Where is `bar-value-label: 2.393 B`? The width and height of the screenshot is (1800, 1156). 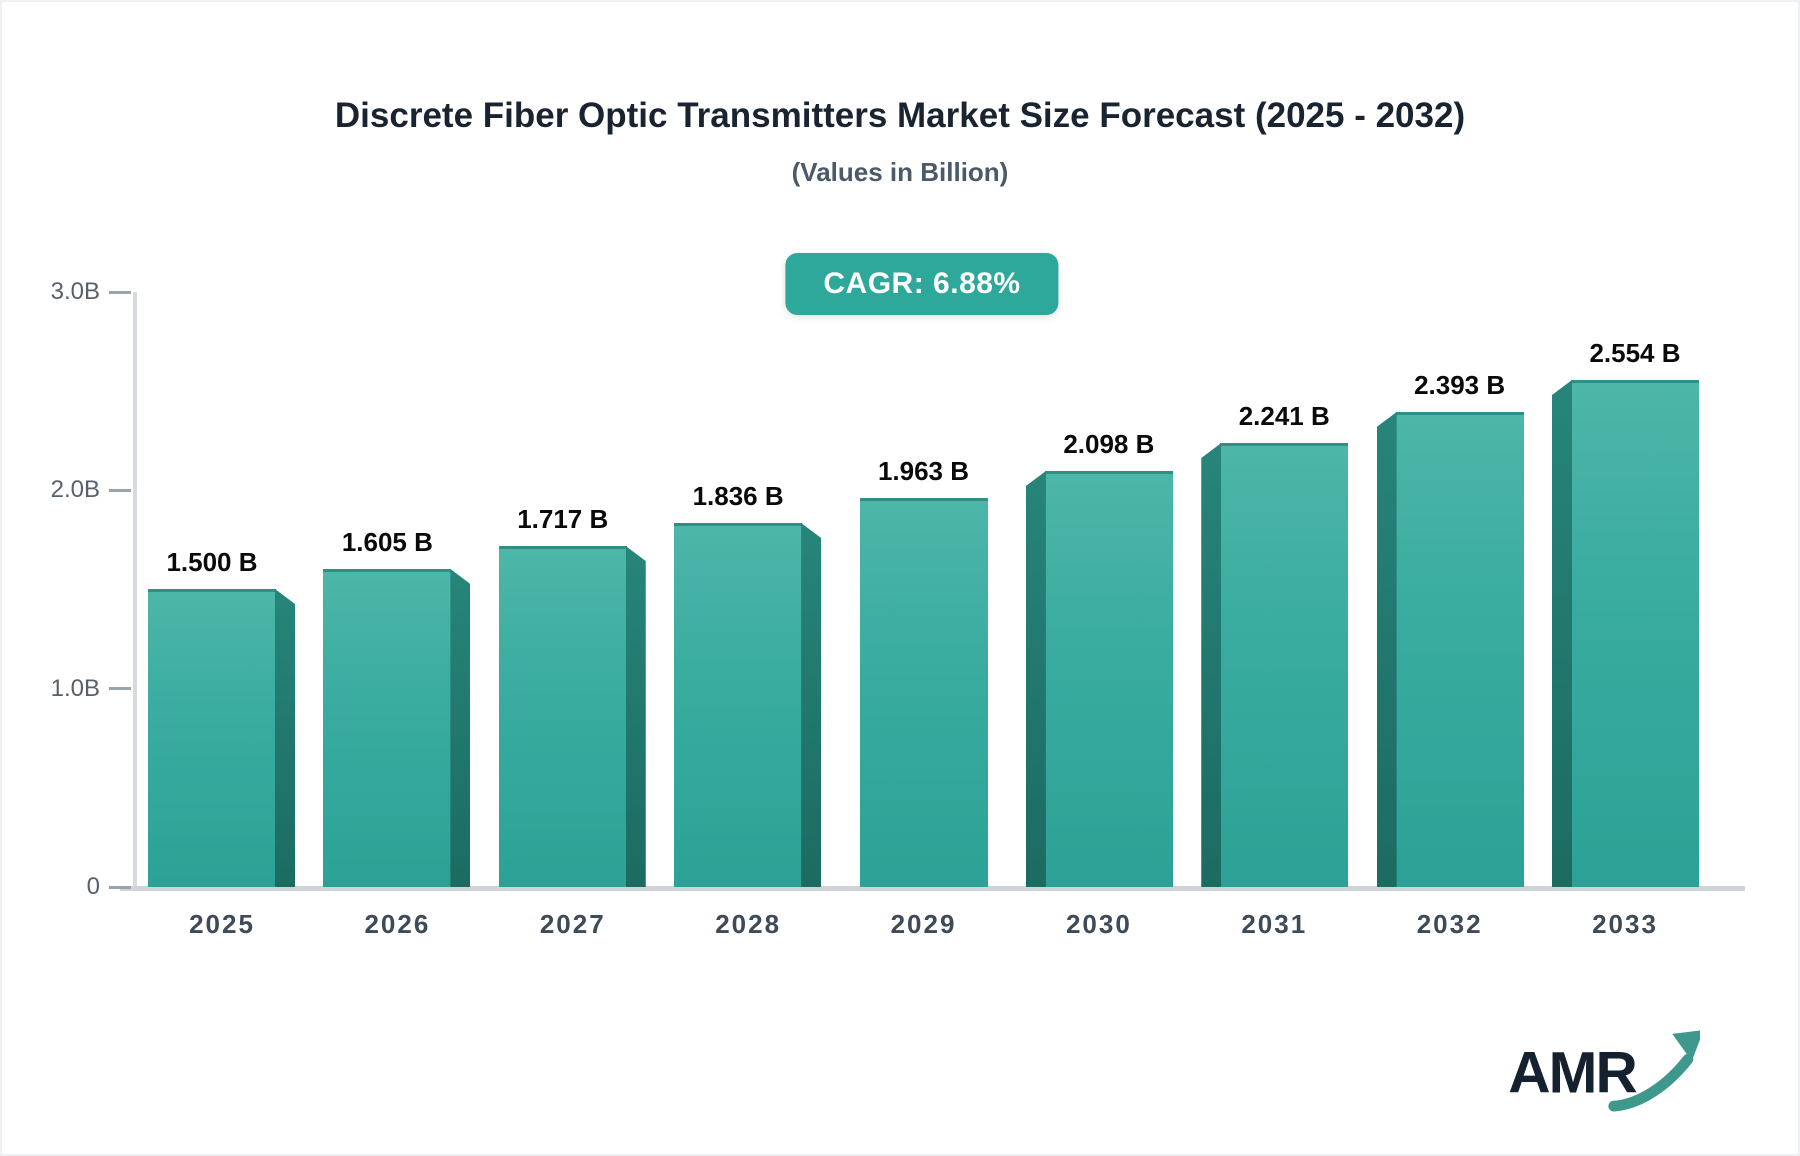 bar-value-label: 2.393 B is located at coordinates (1460, 385).